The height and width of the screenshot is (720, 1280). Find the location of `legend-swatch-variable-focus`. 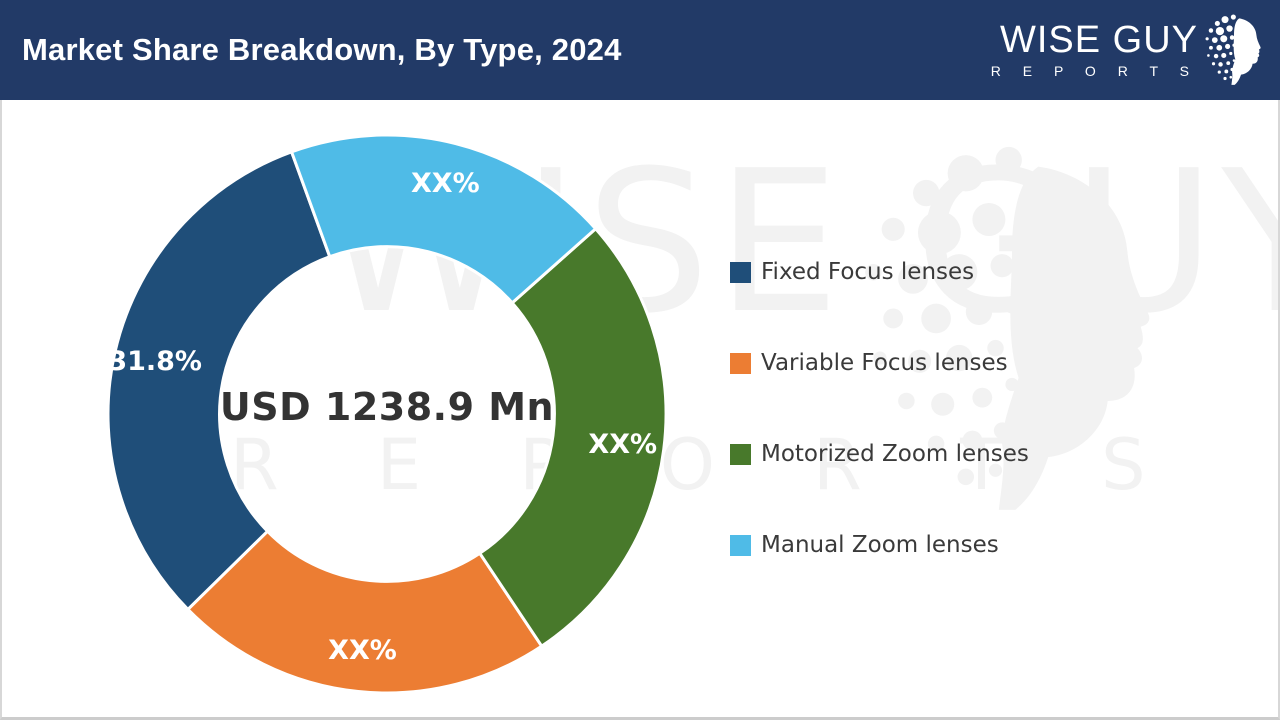

legend-swatch-variable-focus is located at coordinates (740, 363).